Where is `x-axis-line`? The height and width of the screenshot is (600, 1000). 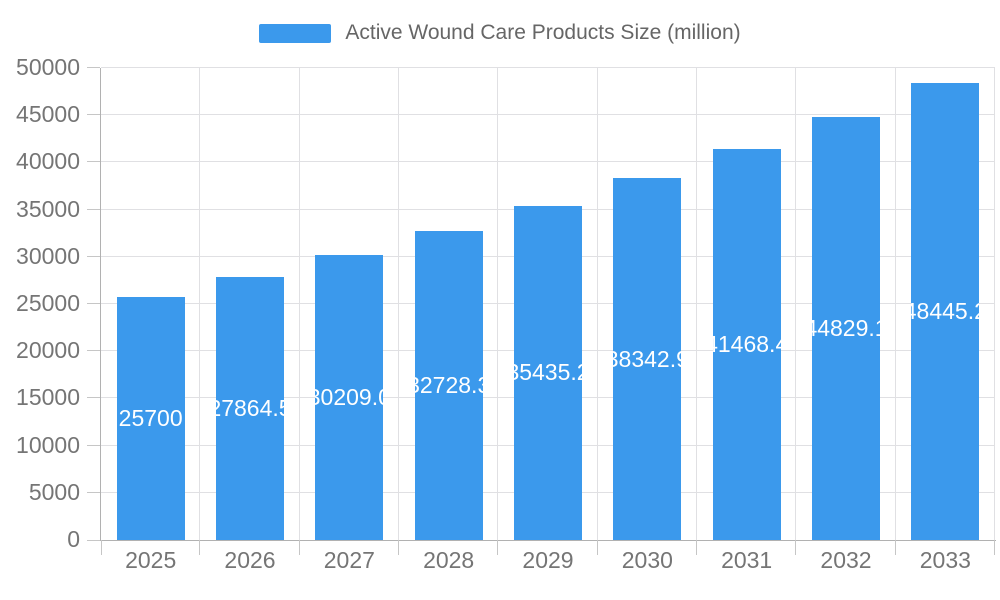
x-axis-line is located at coordinates (548, 540).